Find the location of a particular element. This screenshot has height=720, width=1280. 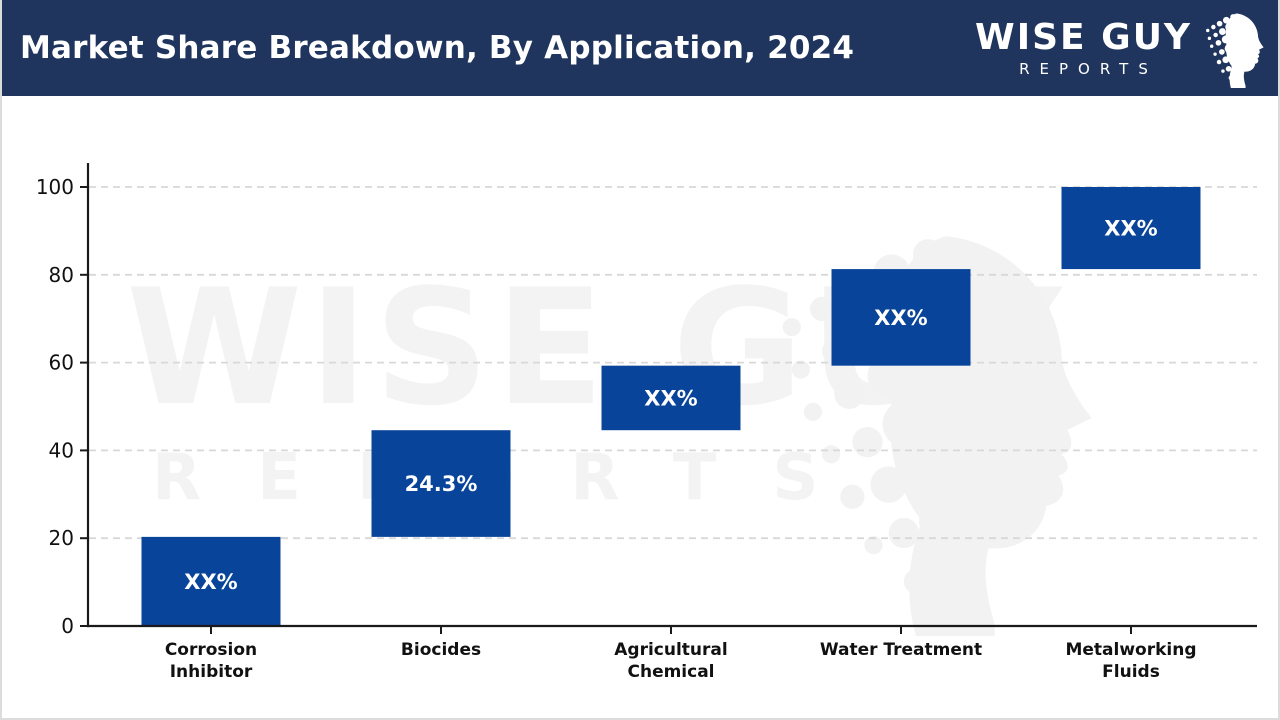

bar-metalworking-fluids is located at coordinates (1131, 228).